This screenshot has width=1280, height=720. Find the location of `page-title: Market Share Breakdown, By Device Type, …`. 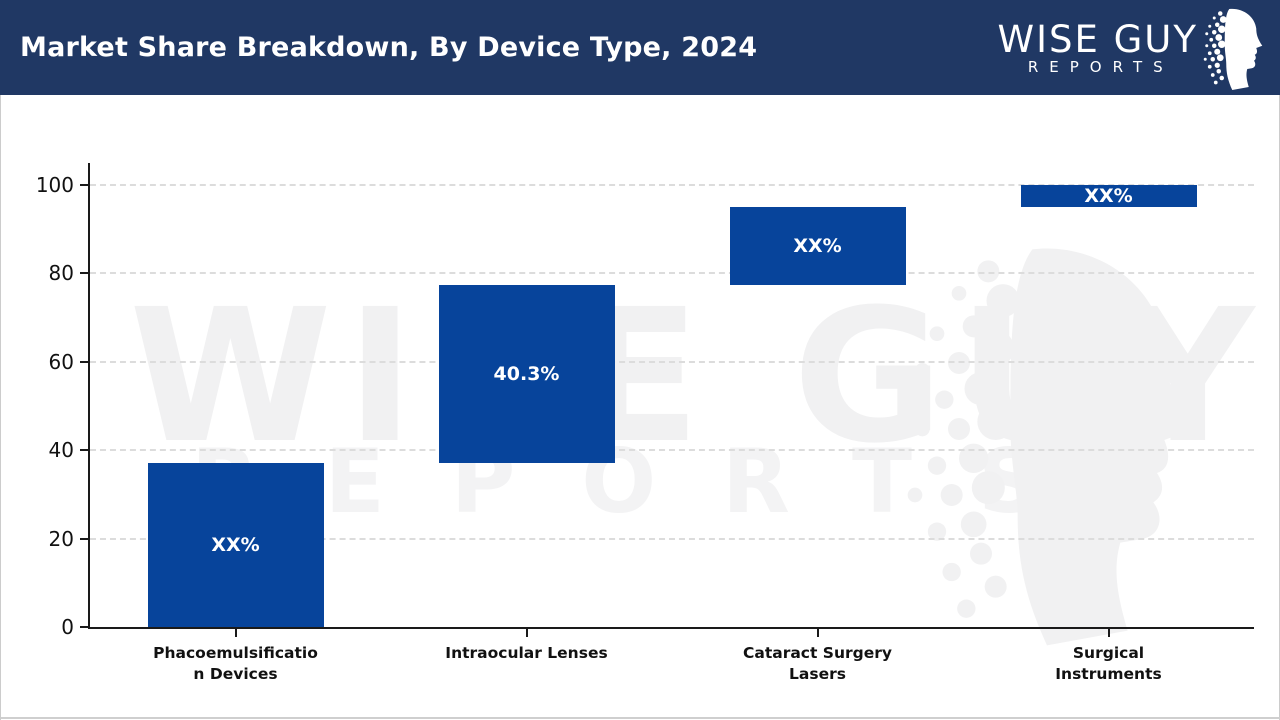

page-title: Market Share Breakdown, By Device Type, … is located at coordinates (389, 47).